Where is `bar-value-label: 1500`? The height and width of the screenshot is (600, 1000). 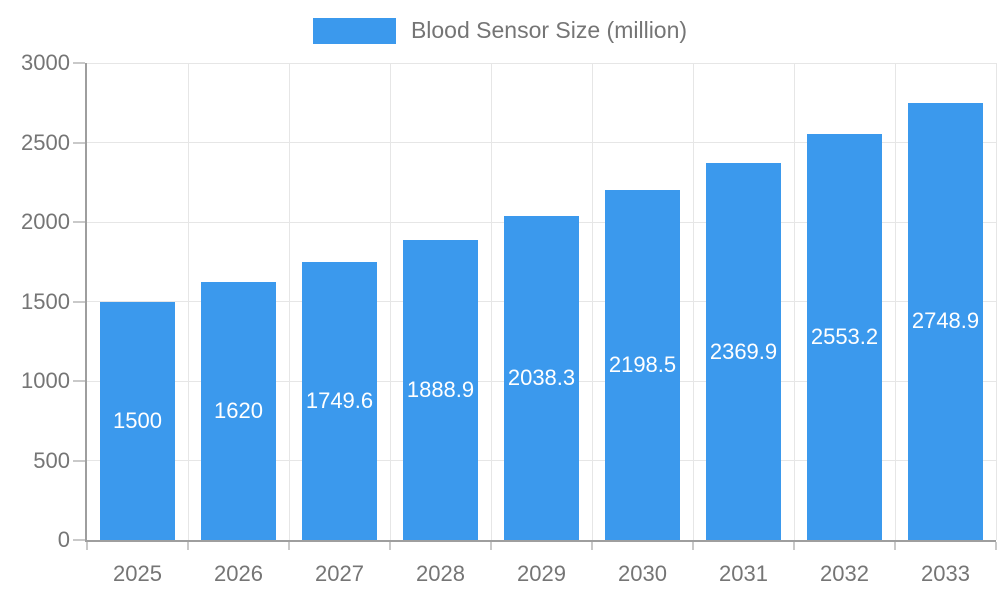
bar-value-label: 1500 is located at coordinates (137, 420).